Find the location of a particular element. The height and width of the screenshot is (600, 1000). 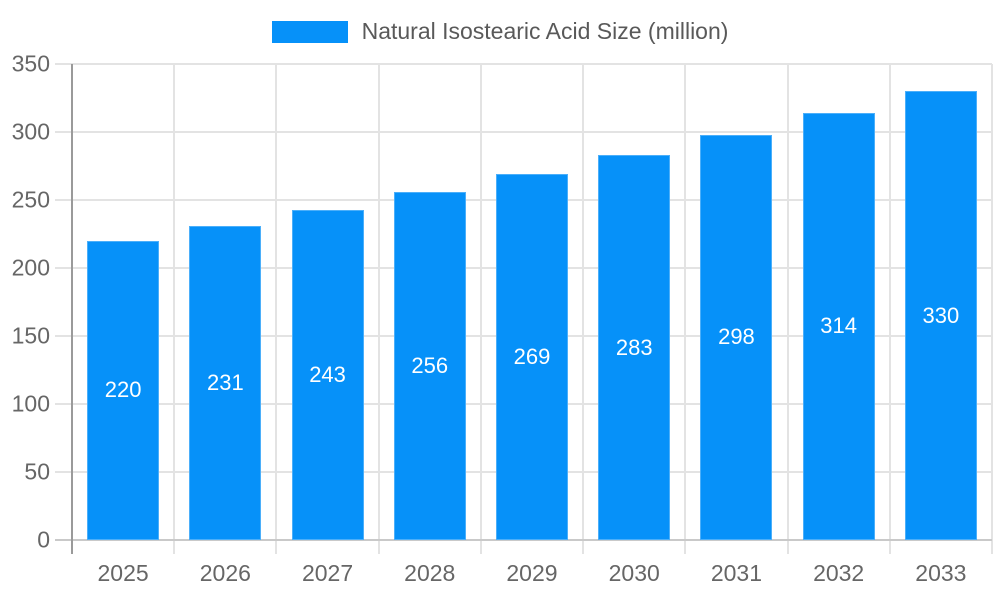

bar-value-label: 231 is located at coordinates (225, 382).